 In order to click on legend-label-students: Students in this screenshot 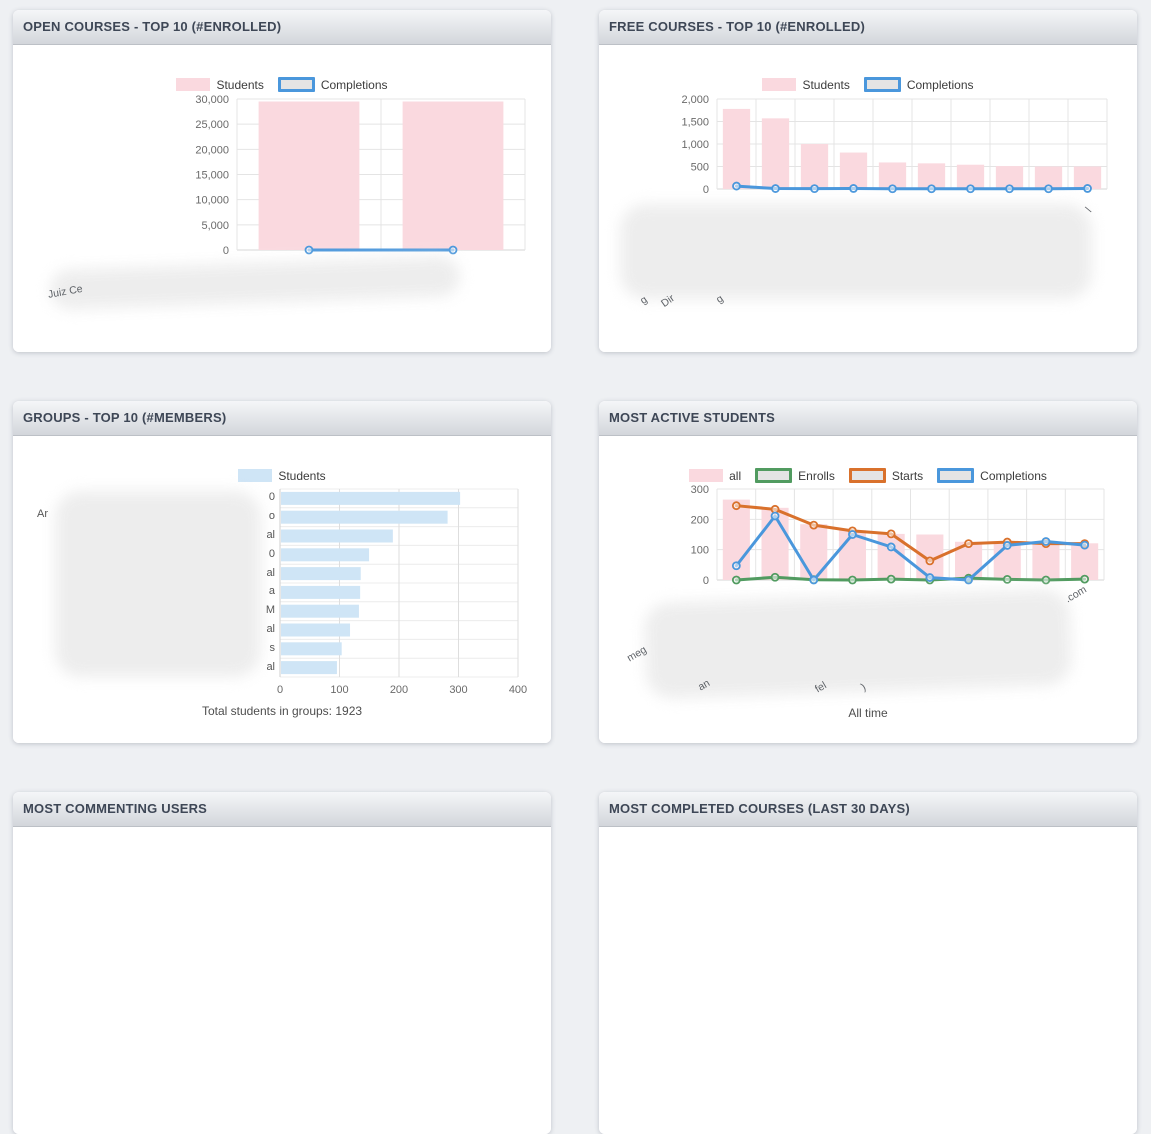, I will do `click(826, 84)`.